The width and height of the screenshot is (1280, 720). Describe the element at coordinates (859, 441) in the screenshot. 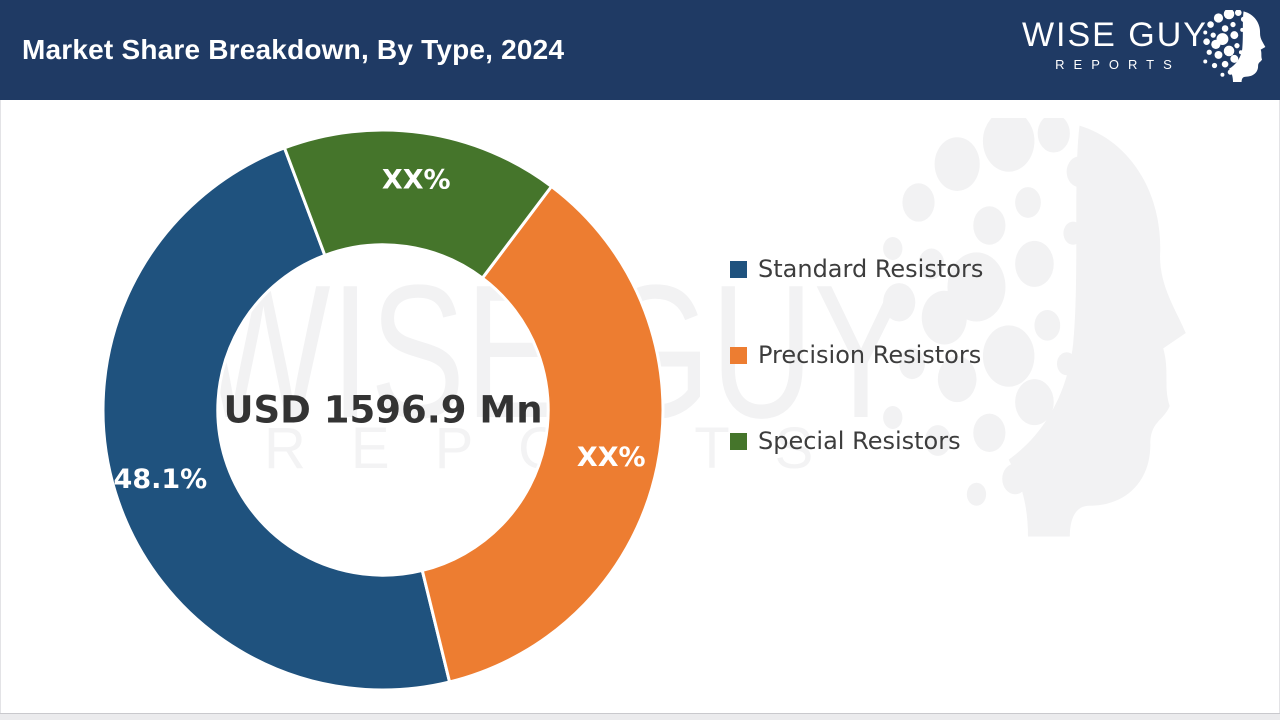

I see `legend-label: Special Resistors` at that location.